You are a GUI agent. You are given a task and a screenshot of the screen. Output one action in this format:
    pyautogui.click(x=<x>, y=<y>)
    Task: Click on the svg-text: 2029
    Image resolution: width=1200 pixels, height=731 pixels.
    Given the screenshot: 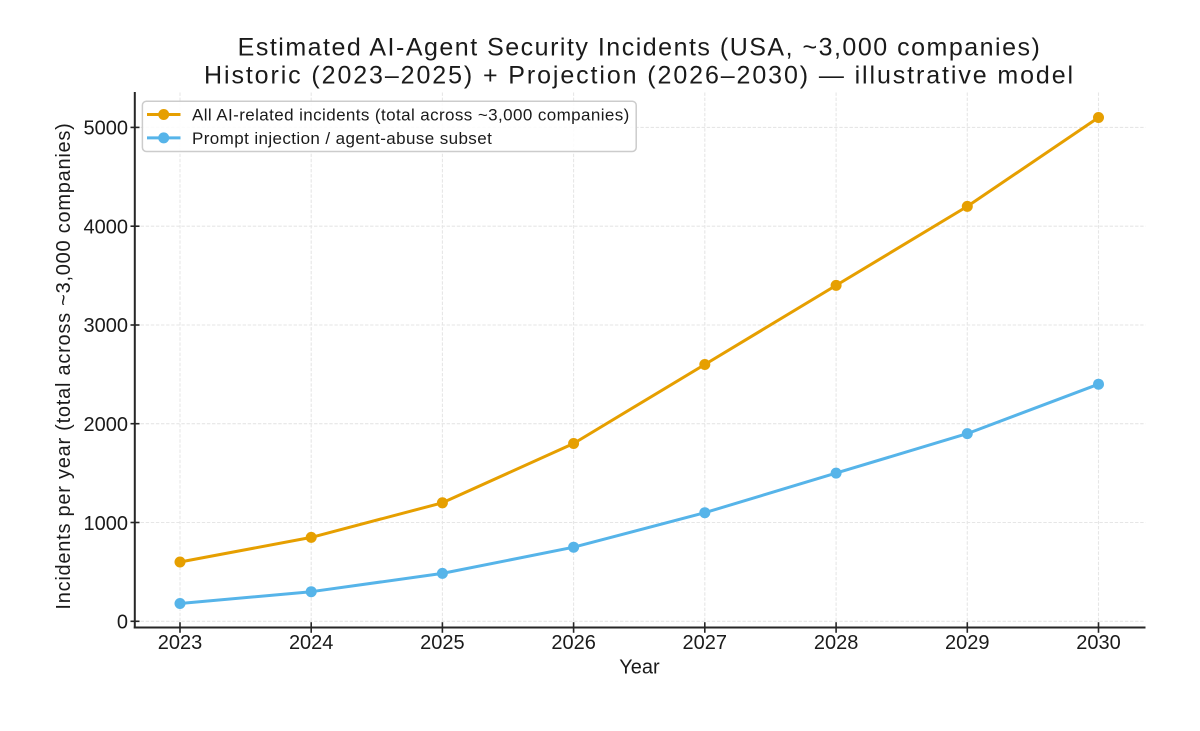 What is the action you would take?
    pyautogui.click(x=967, y=643)
    